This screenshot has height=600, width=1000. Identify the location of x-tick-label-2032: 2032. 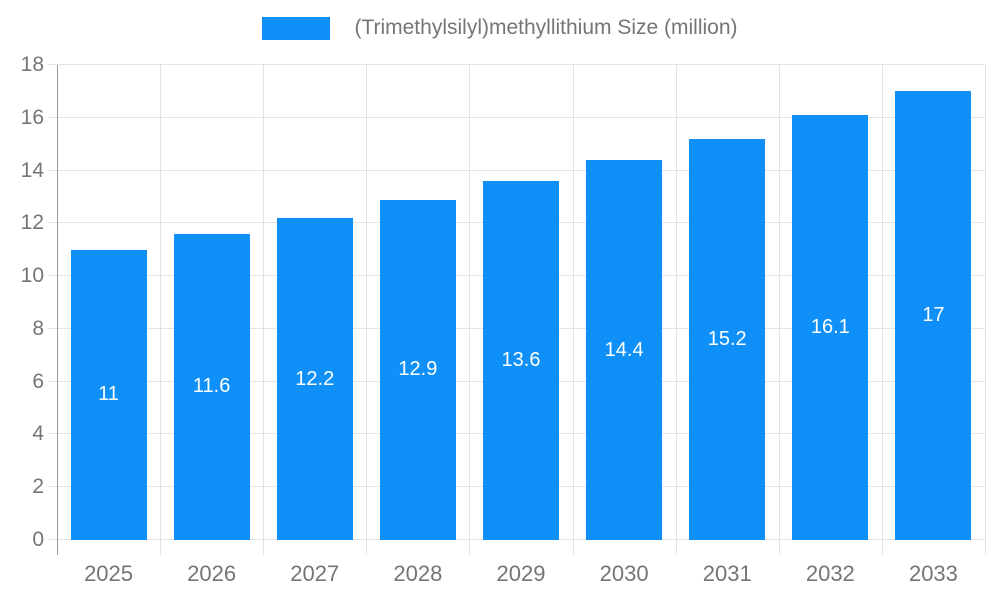
(830, 573).